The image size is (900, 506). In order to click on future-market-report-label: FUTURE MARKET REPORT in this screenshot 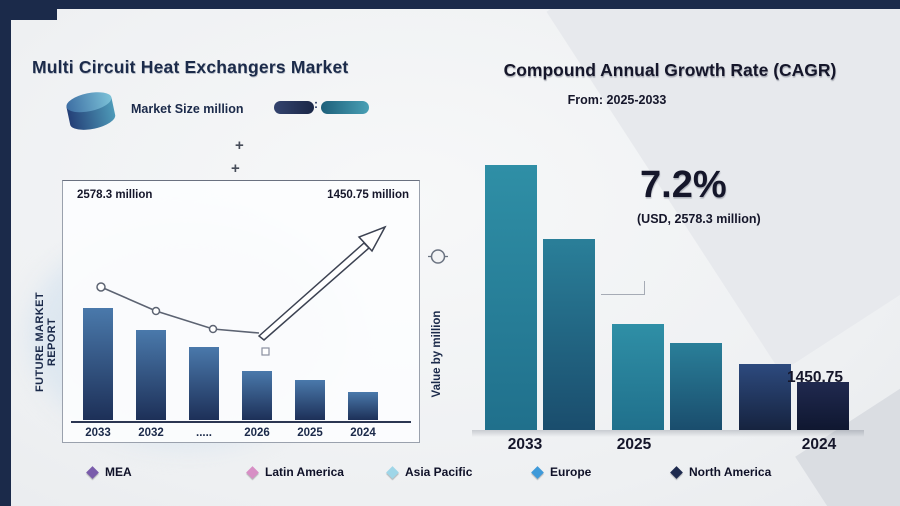, I will do `click(46, 342)`.